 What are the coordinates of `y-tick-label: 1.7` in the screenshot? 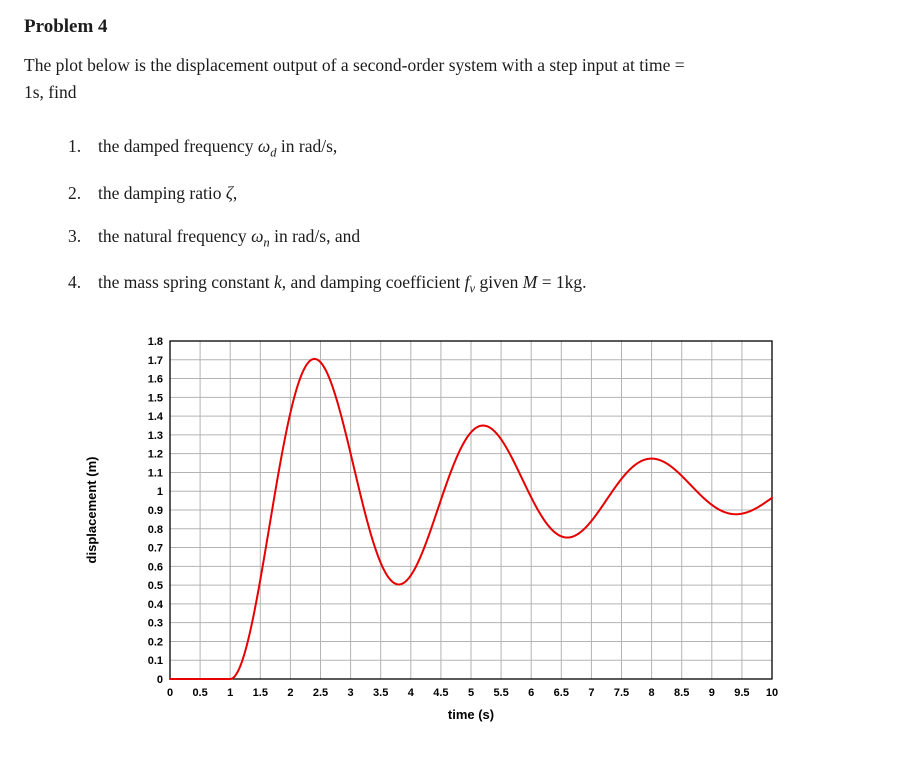 It's located at (155, 361).